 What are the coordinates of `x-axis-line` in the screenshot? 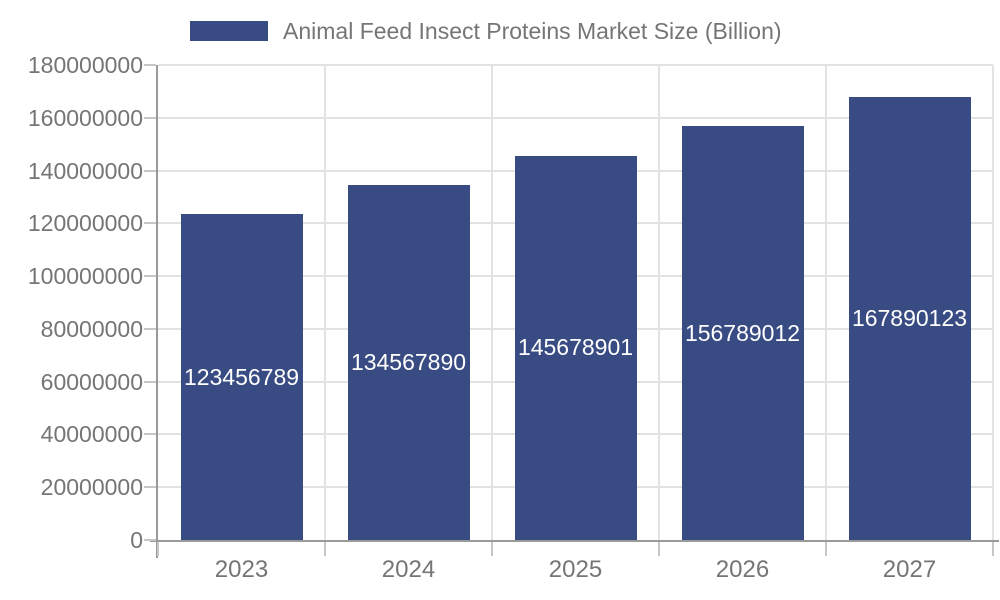 It's located at (574, 541).